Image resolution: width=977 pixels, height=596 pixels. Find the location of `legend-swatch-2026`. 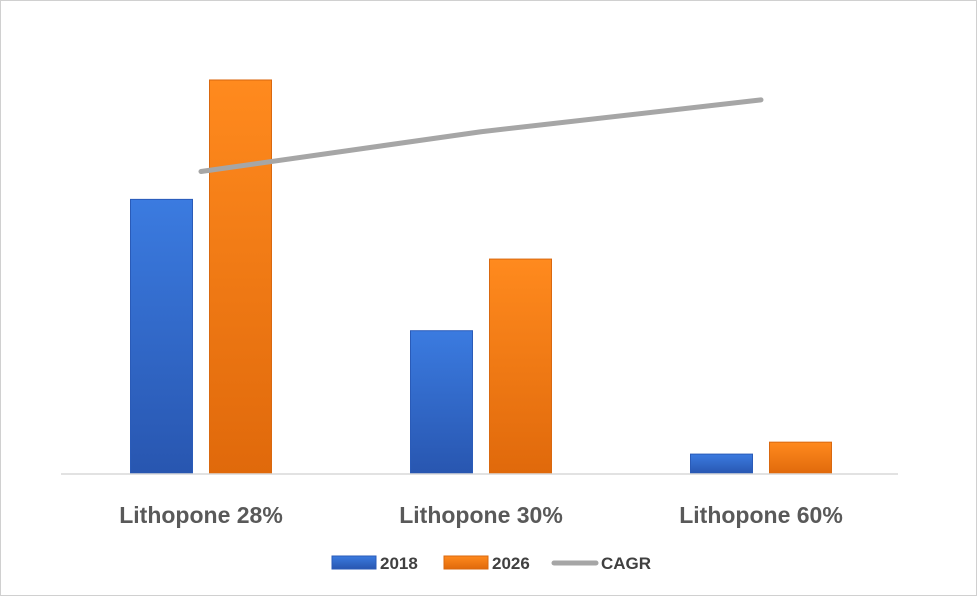

legend-swatch-2026 is located at coordinates (466, 562).